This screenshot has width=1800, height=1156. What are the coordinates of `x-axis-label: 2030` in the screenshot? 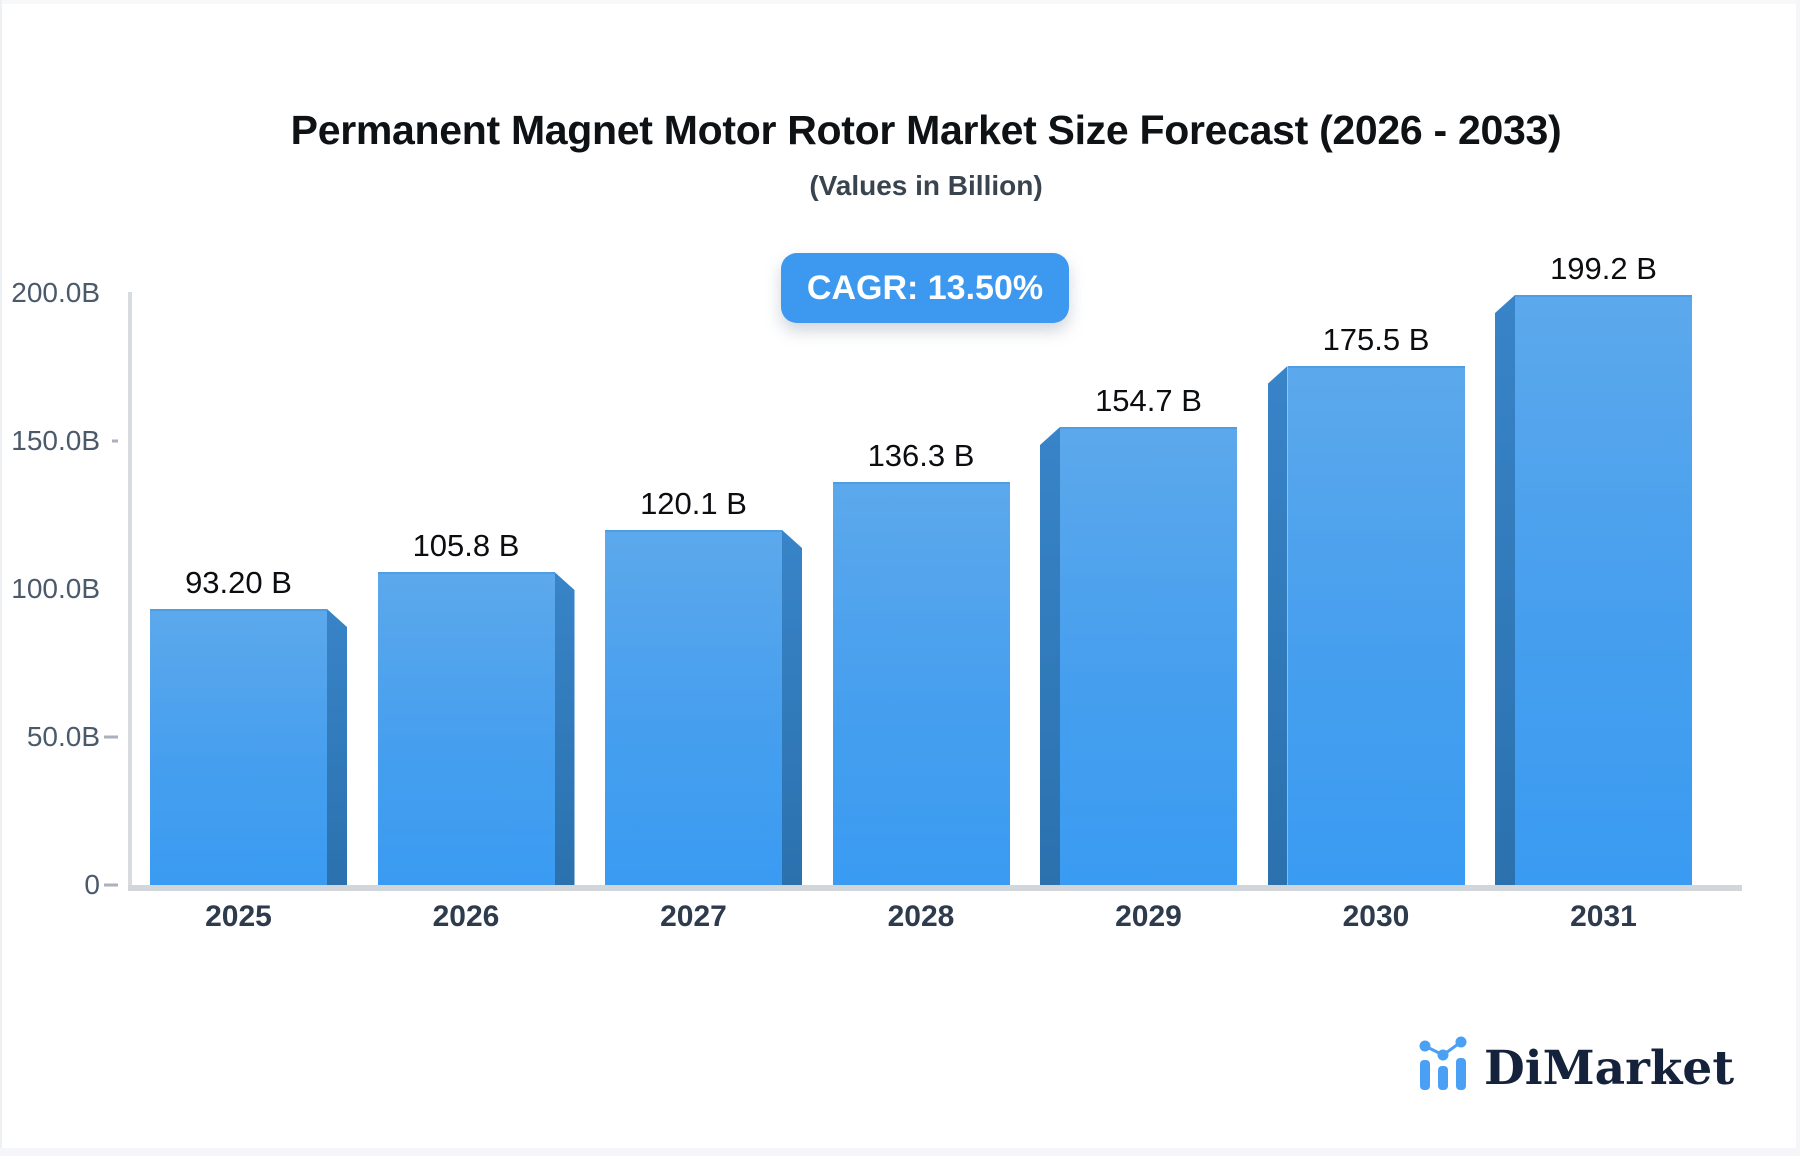 It's located at (1376, 916).